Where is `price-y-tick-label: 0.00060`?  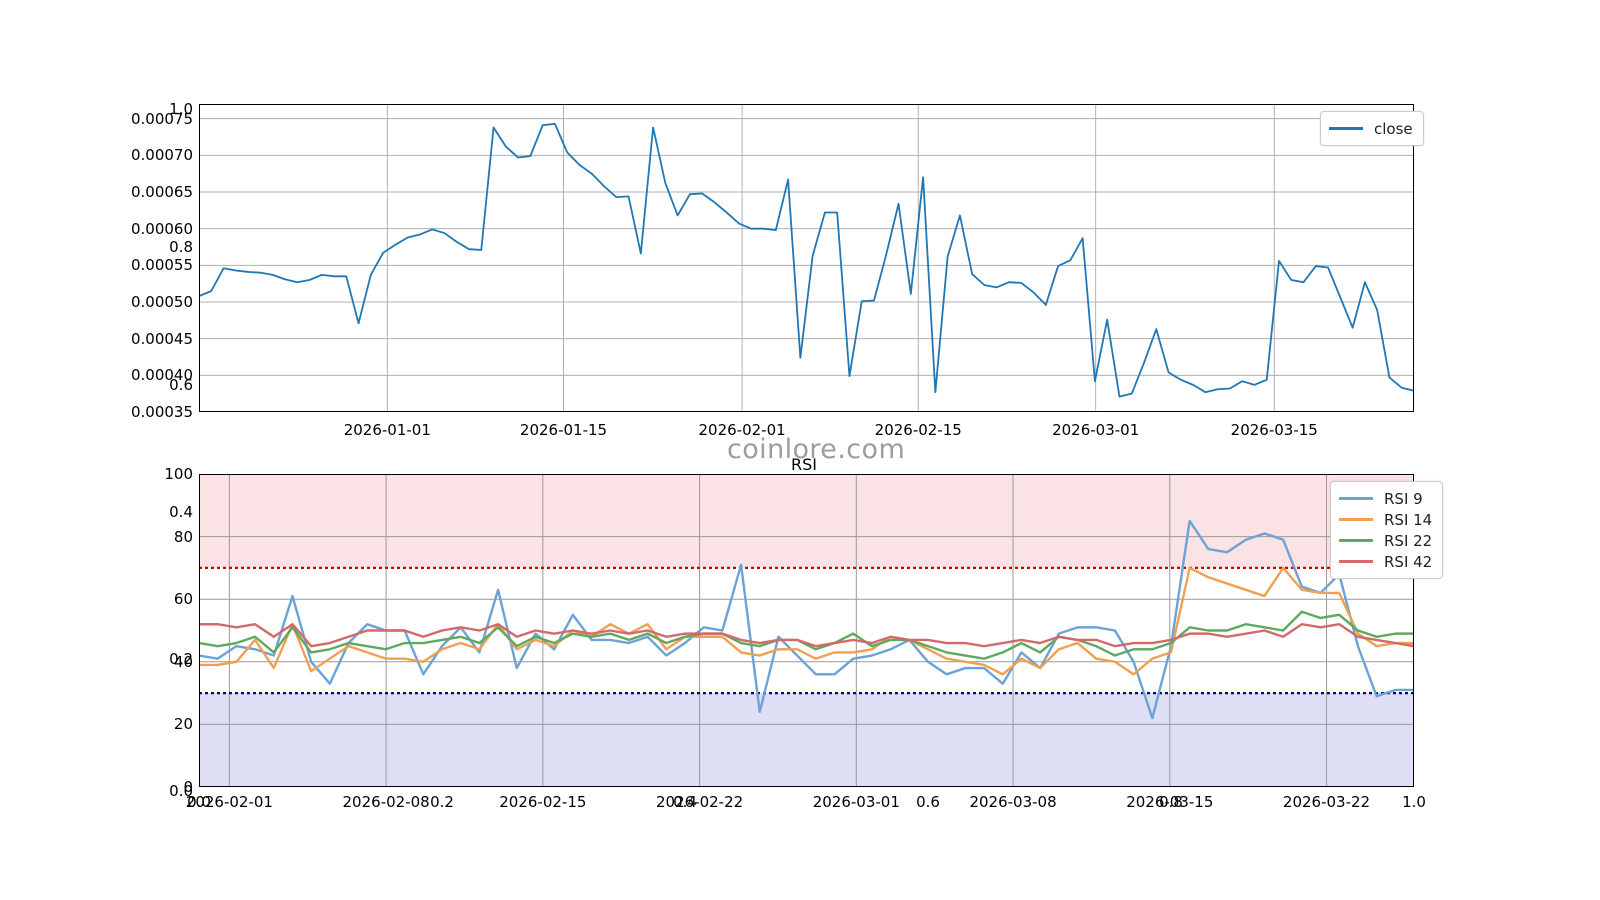
price-y-tick-label: 0.00060 is located at coordinates (161, 228).